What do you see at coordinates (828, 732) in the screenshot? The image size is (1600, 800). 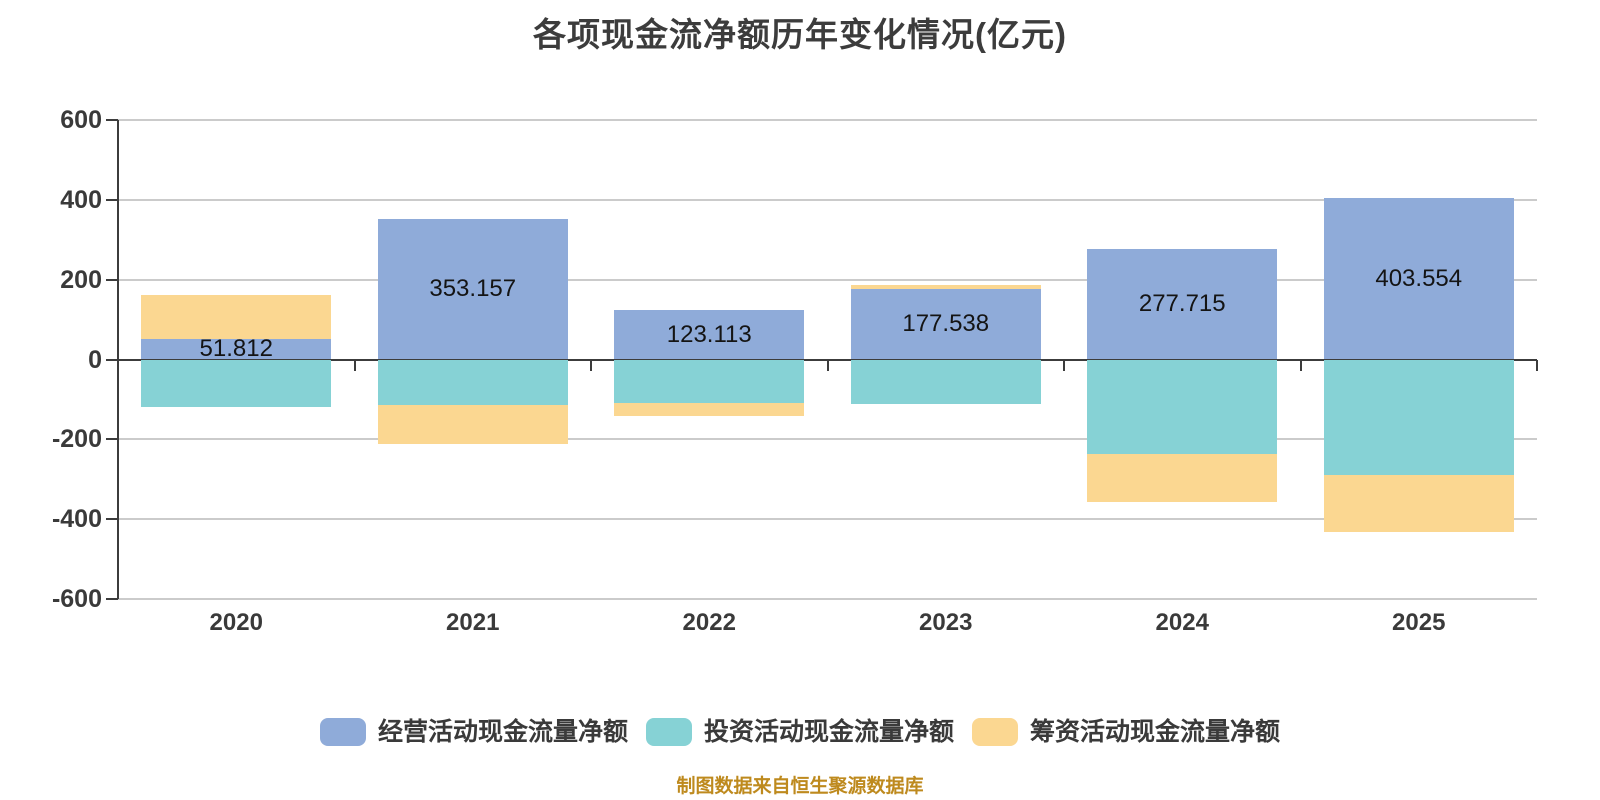 I see `legend-label: 投资活动现金流量净额` at bounding box center [828, 732].